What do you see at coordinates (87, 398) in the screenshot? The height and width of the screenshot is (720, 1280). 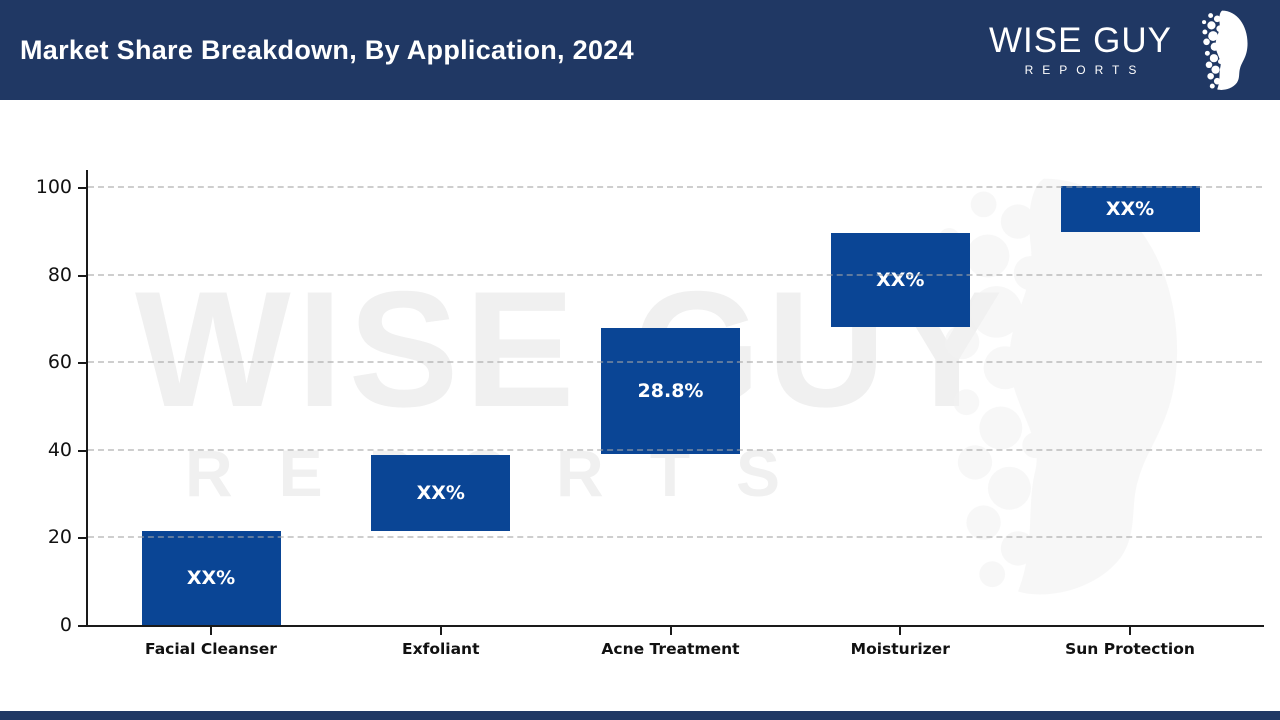 I see `y-axis-line` at bounding box center [87, 398].